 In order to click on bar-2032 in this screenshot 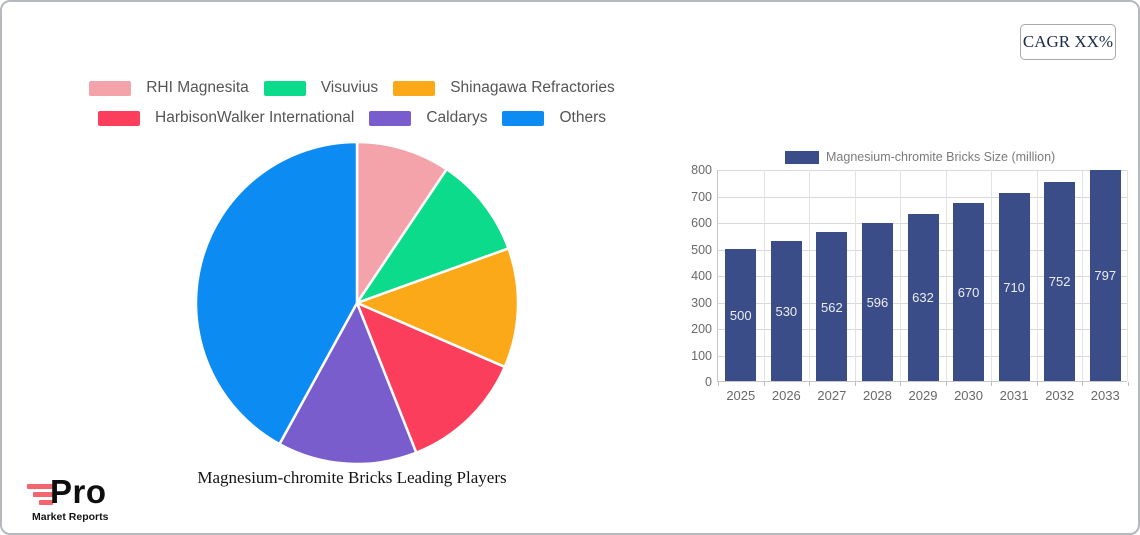, I will do `click(1060, 281)`.